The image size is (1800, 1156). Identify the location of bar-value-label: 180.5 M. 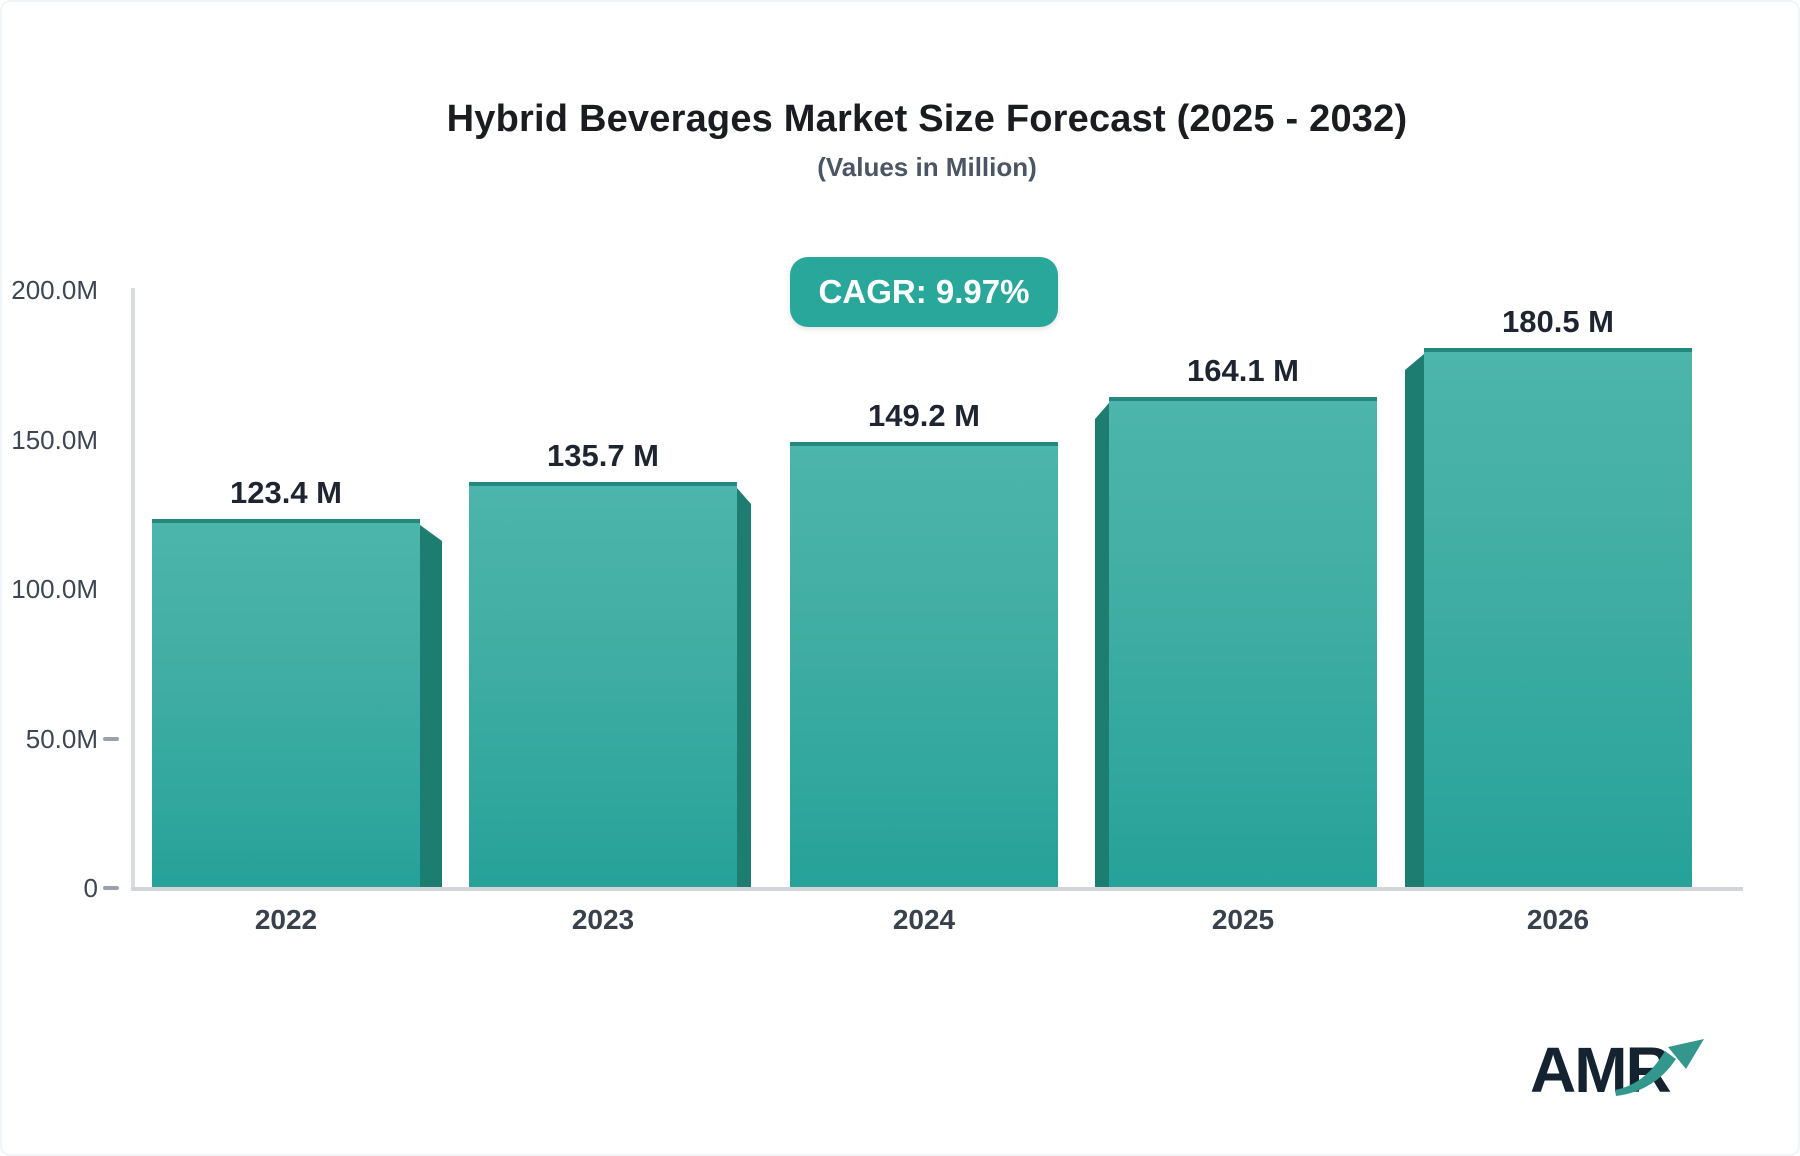
(1557, 321).